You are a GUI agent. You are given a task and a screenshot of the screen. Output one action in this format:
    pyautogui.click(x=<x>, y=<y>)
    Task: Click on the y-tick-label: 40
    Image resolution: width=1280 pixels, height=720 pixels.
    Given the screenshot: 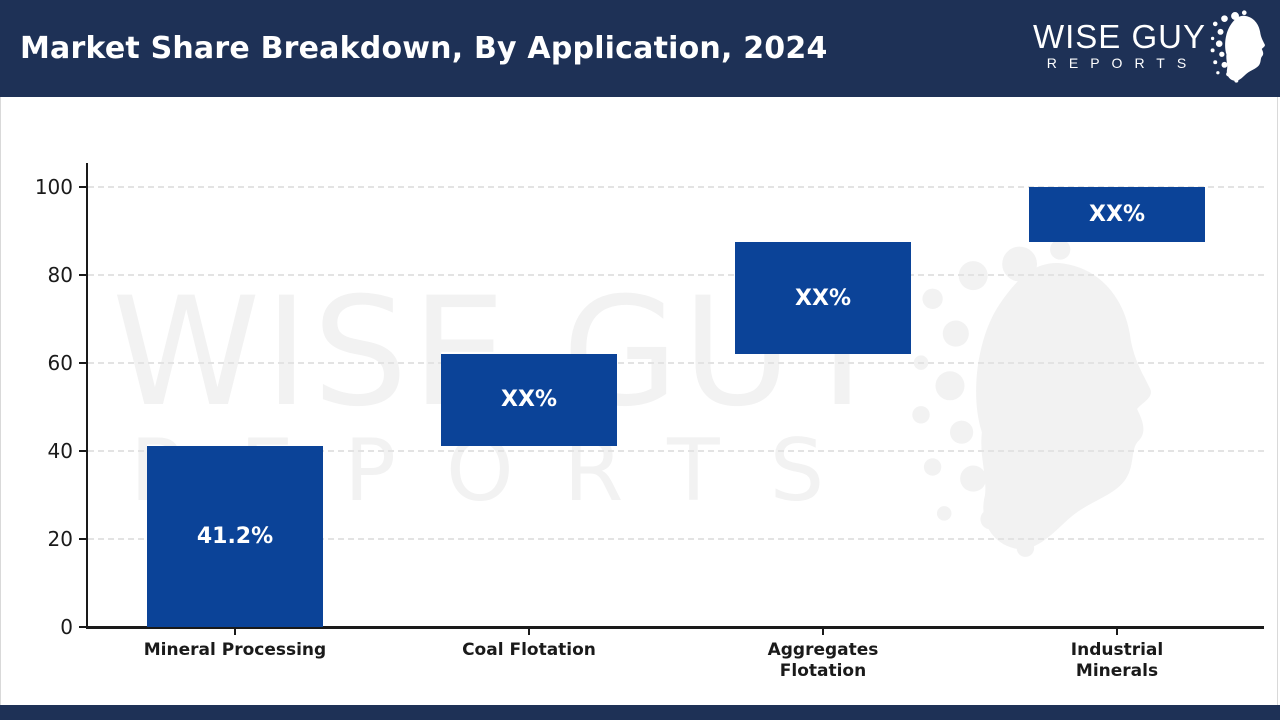 What is the action you would take?
    pyautogui.click(x=60, y=451)
    